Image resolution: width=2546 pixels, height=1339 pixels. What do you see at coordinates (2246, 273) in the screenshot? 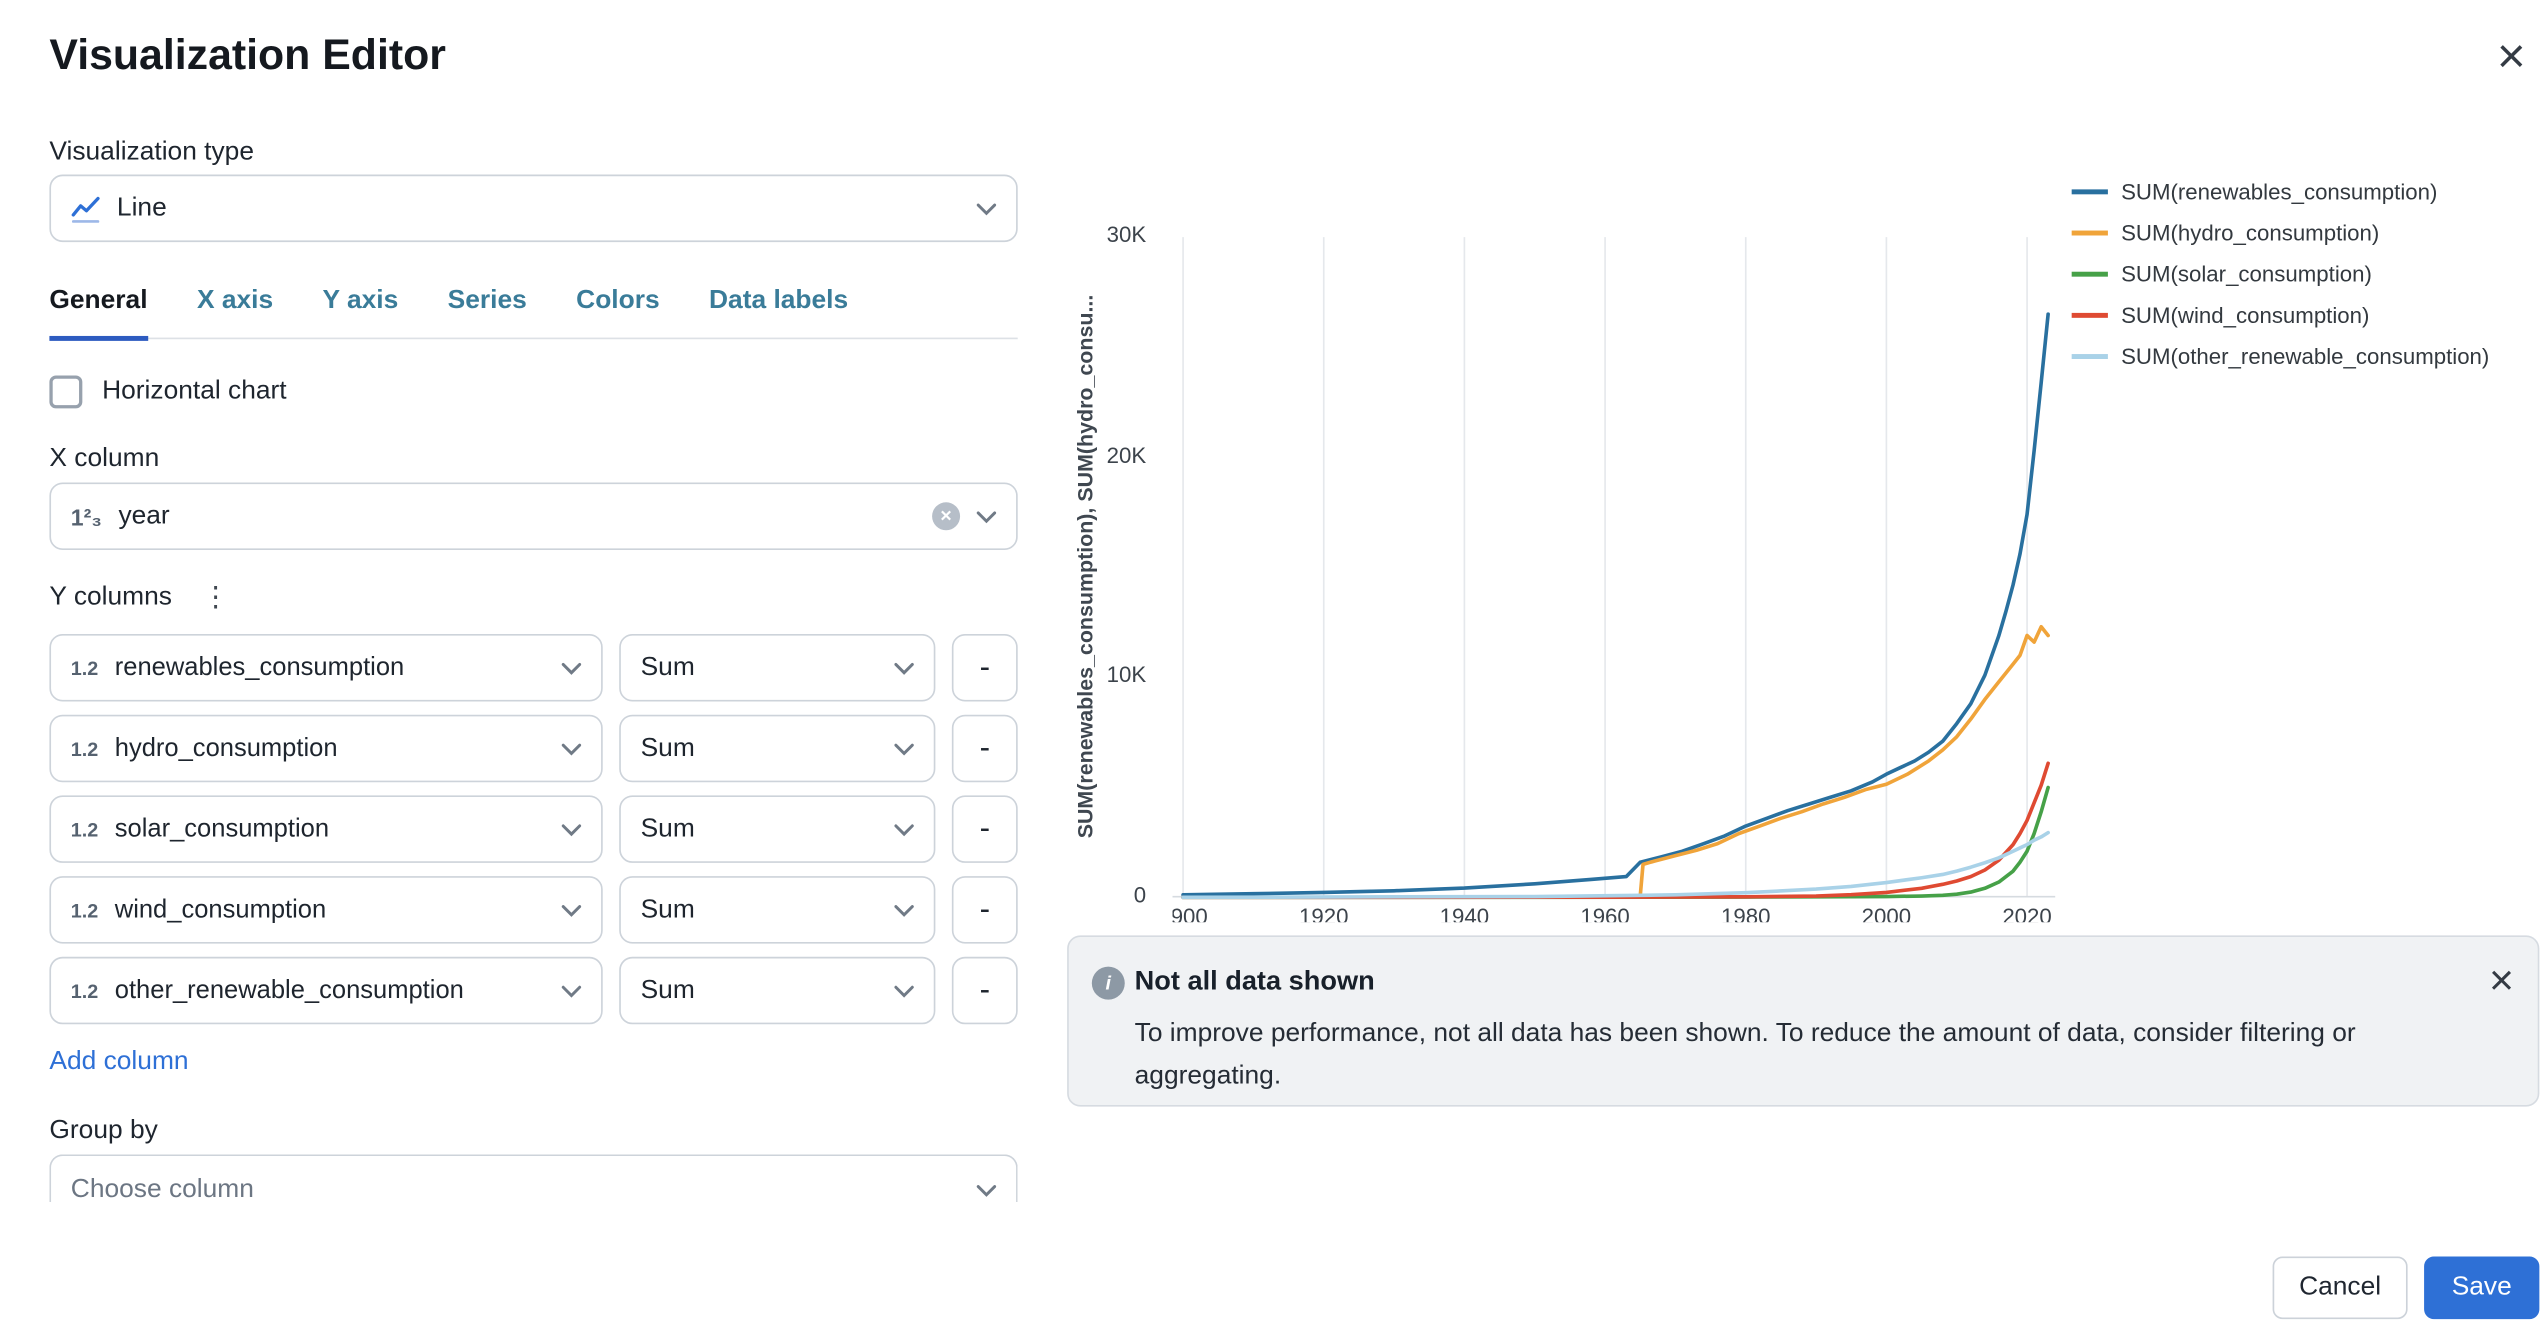
I see `legend-label: SUM(solar_consumption)` at bounding box center [2246, 273].